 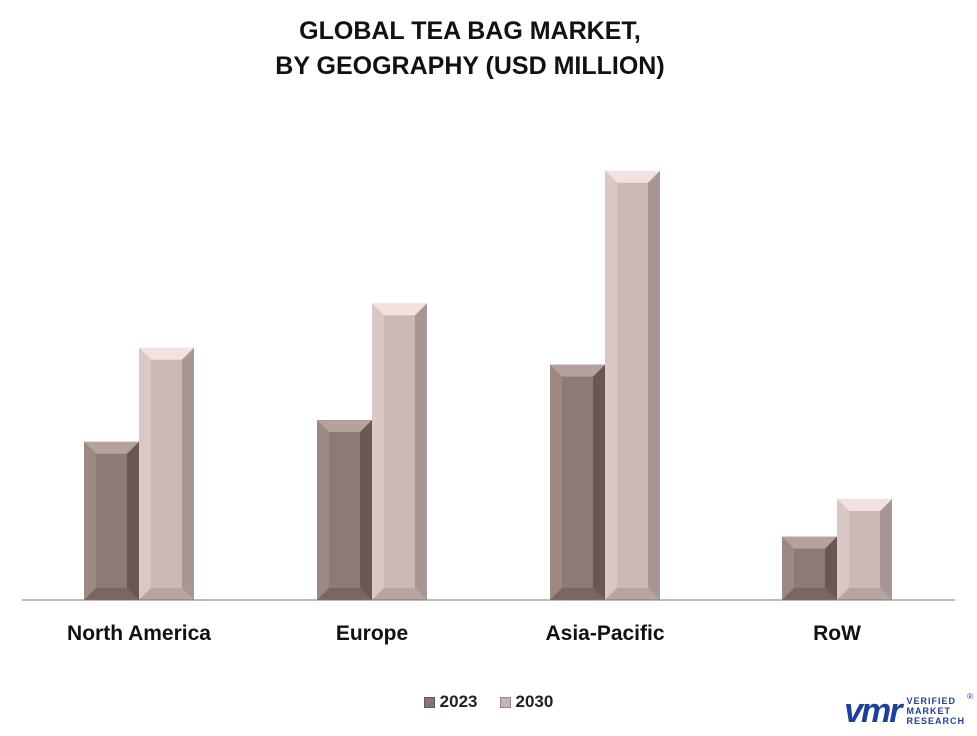 I want to click on bar-2030-asia-pacific, so click(x=632, y=385).